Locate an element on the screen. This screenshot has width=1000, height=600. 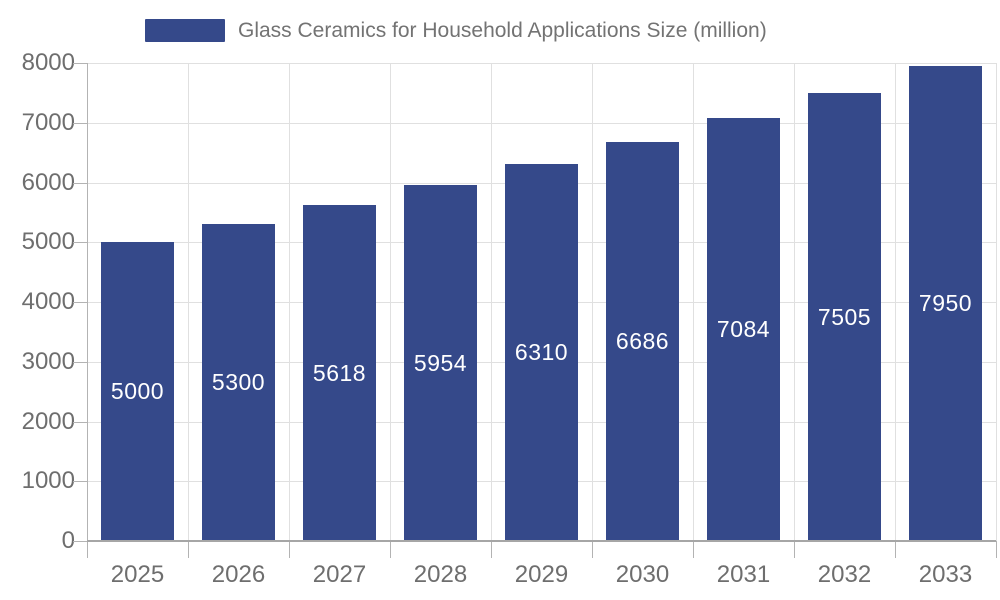
bar-2026: 5300 is located at coordinates (238, 382).